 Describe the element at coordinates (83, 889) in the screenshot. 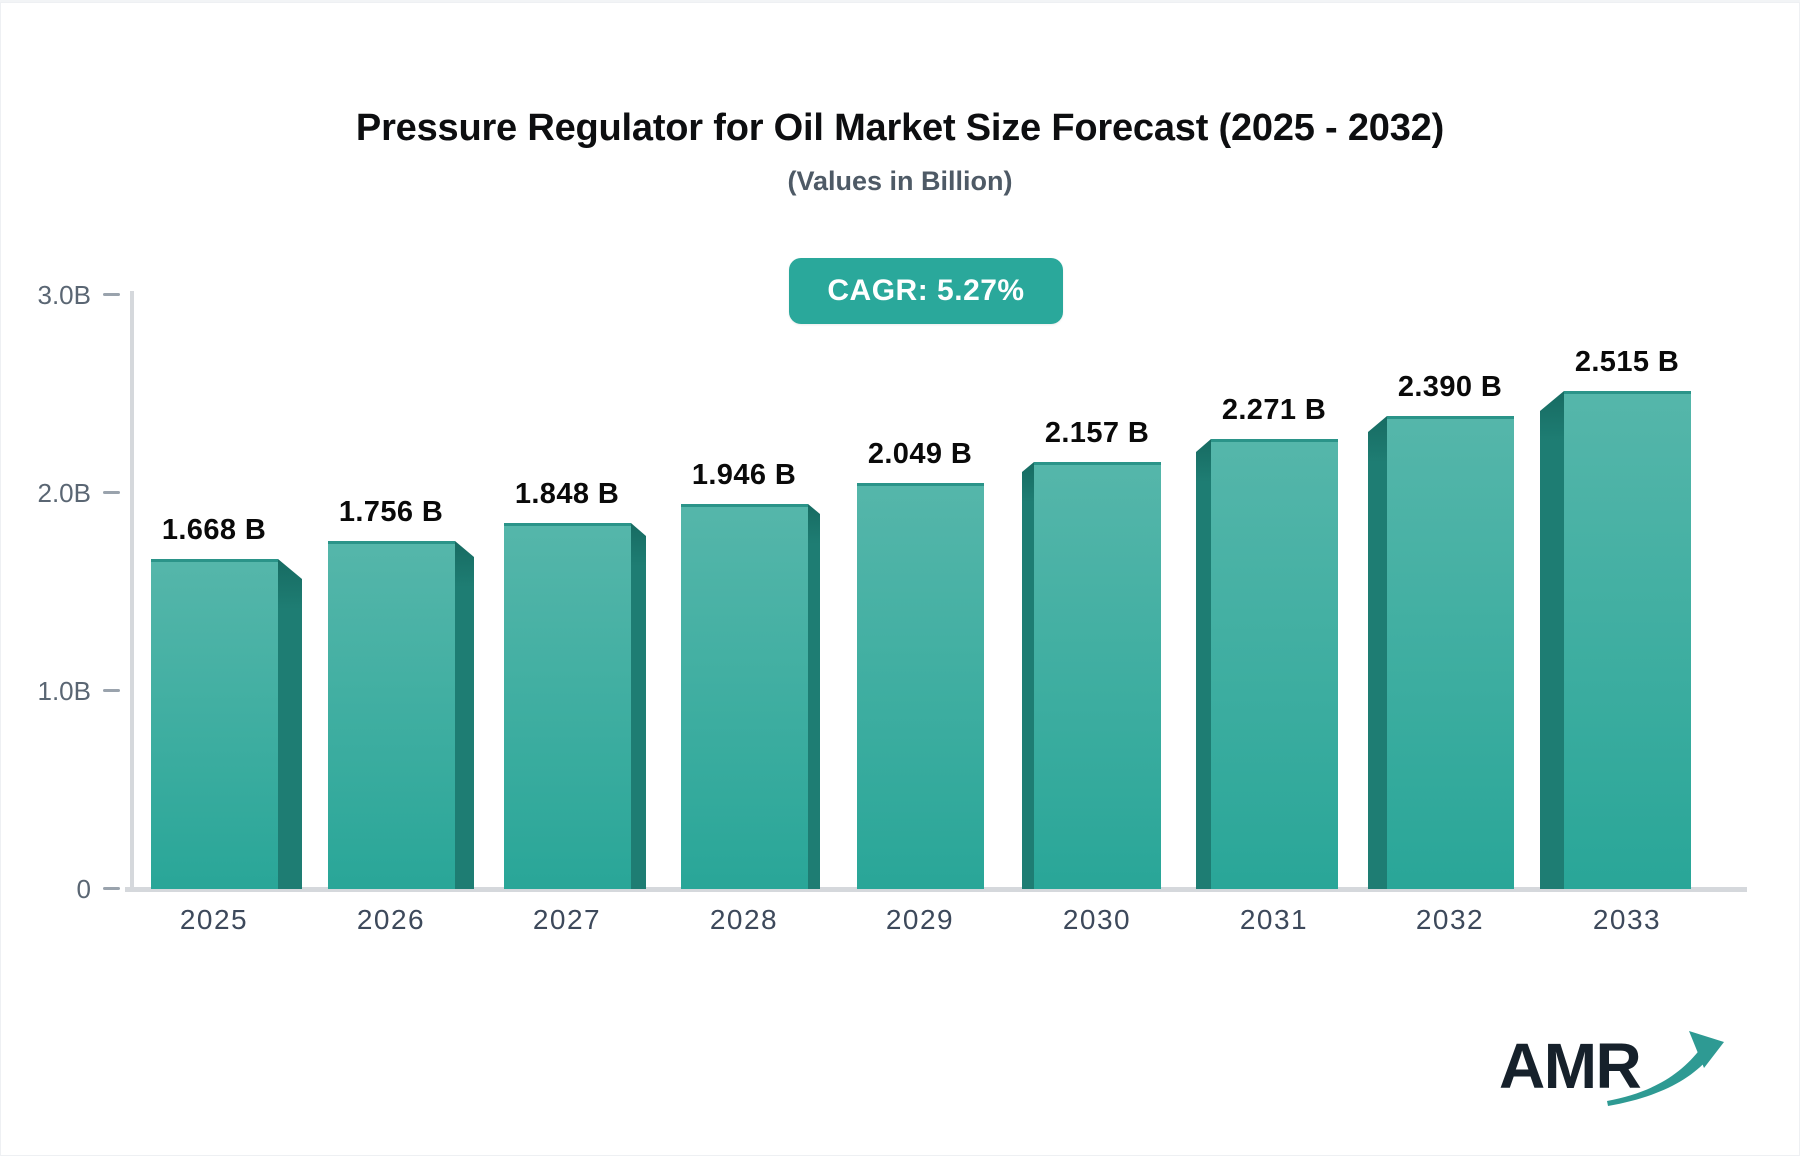

I see `y-axis-tick-label: 0` at that location.